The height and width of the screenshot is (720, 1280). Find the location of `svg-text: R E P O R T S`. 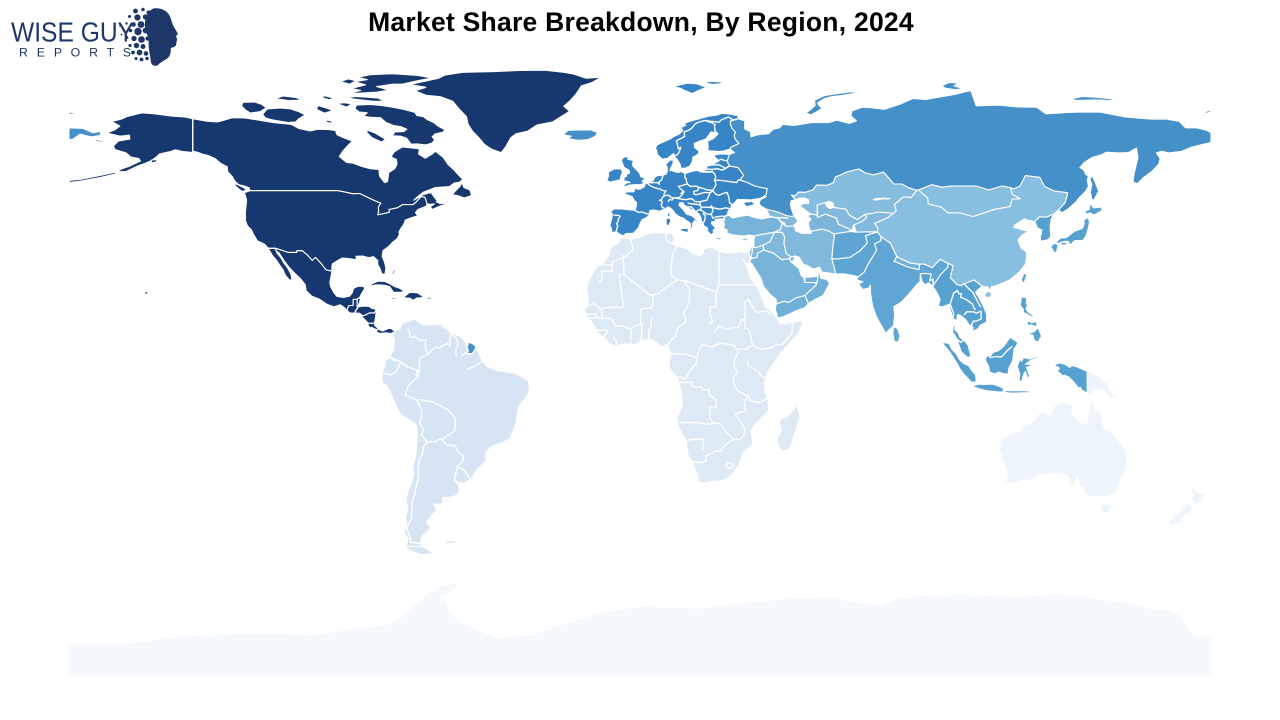

svg-text: R E P O R T S is located at coordinates (75, 53).